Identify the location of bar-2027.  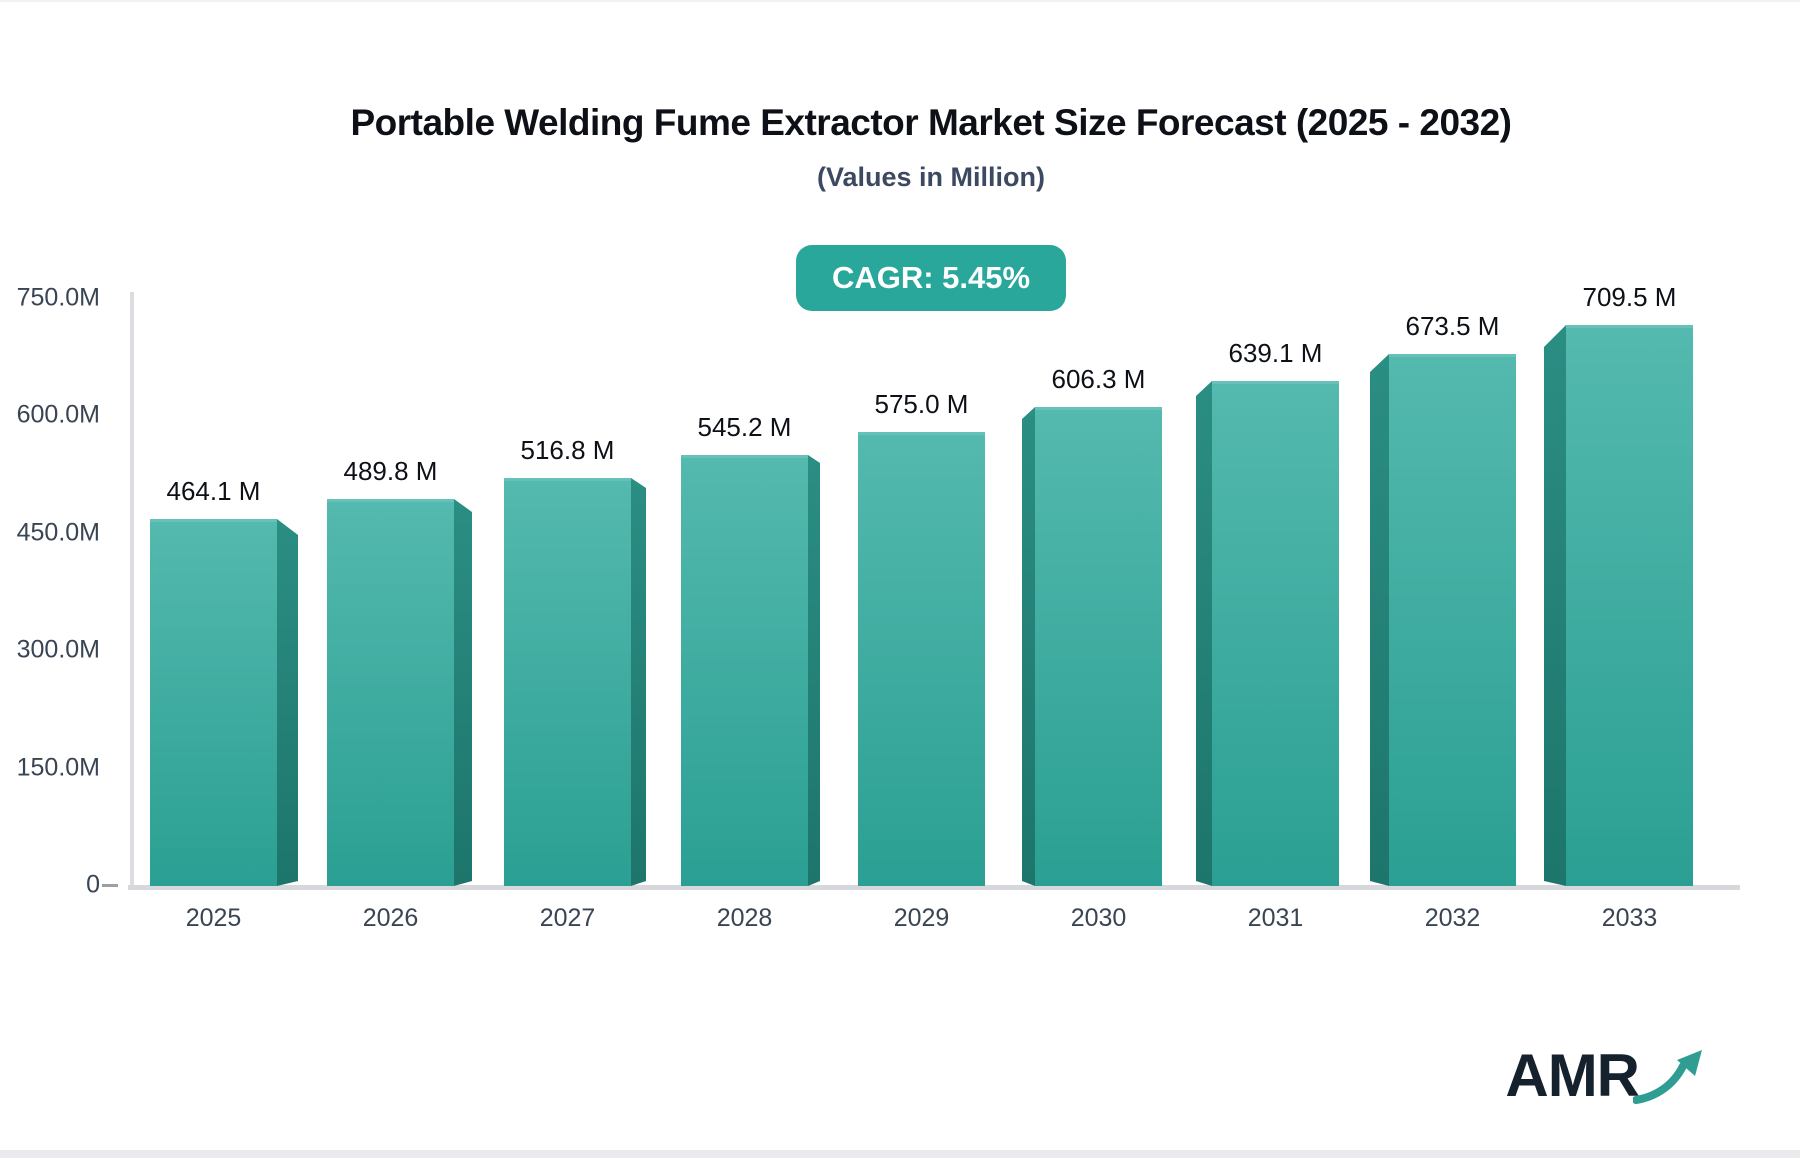
(567, 682).